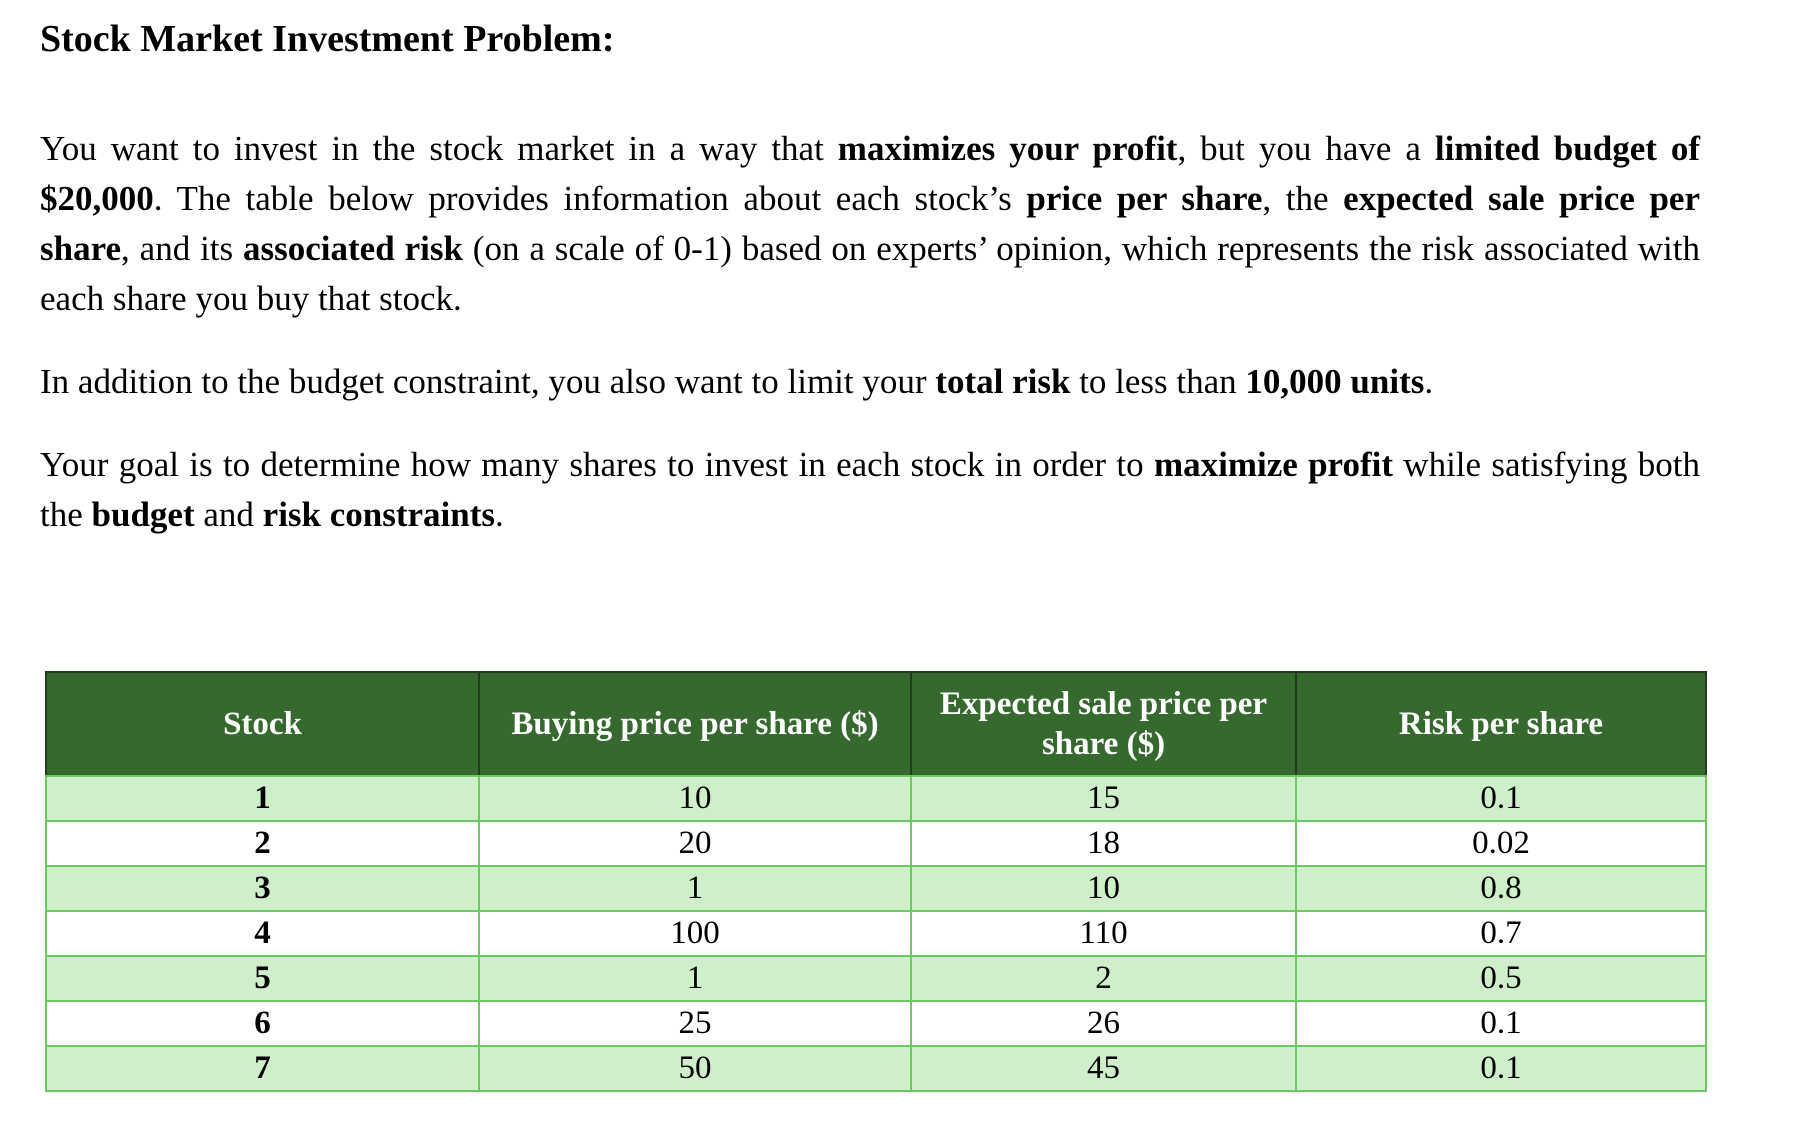  What do you see at coordinates (1103, 933) in the screenshot?
I see `table-cell: 110` at bounding box center [1103, 933].